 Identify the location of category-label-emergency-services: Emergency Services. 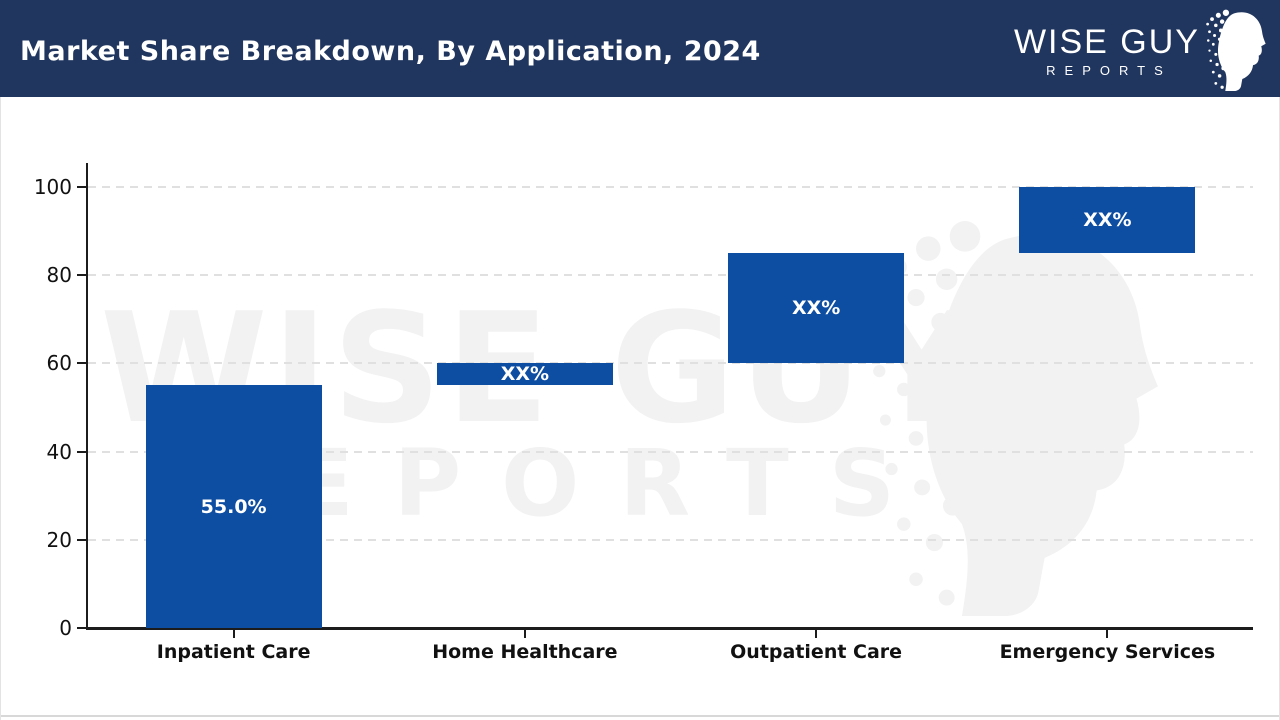
(1107, 652).